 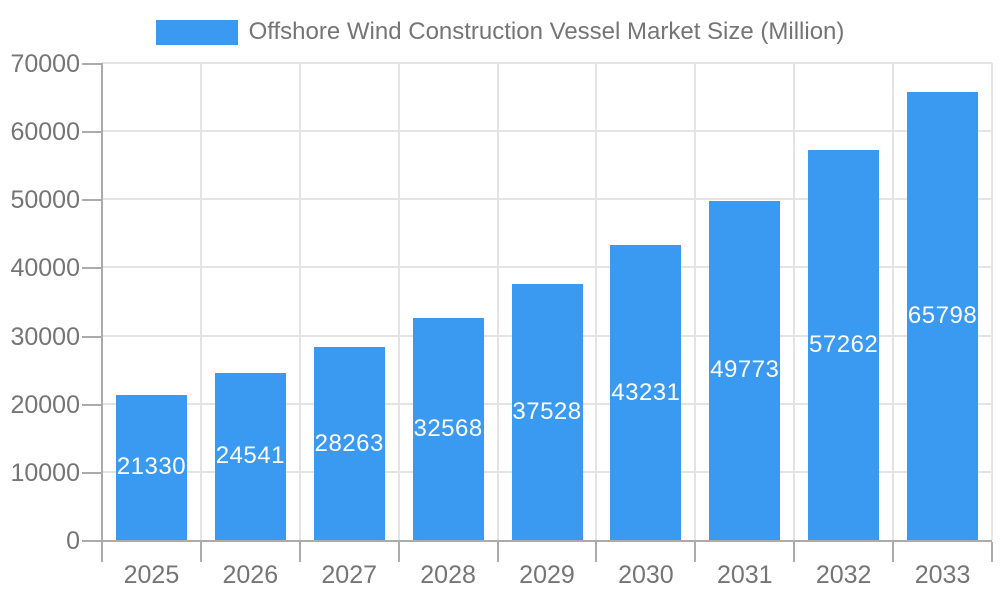 I want to click on bar-value-label: 28263, so click(x=349, y=443).